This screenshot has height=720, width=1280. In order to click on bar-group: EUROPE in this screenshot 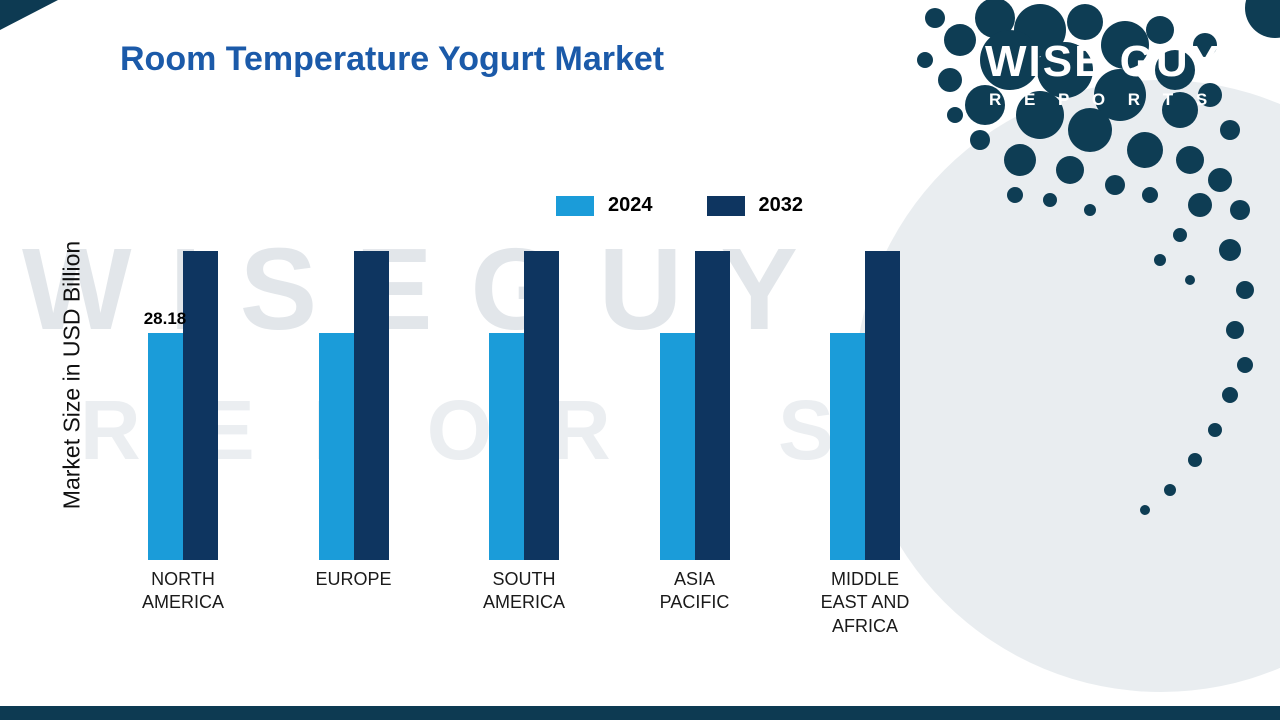, I will do `click(354, 438)`.